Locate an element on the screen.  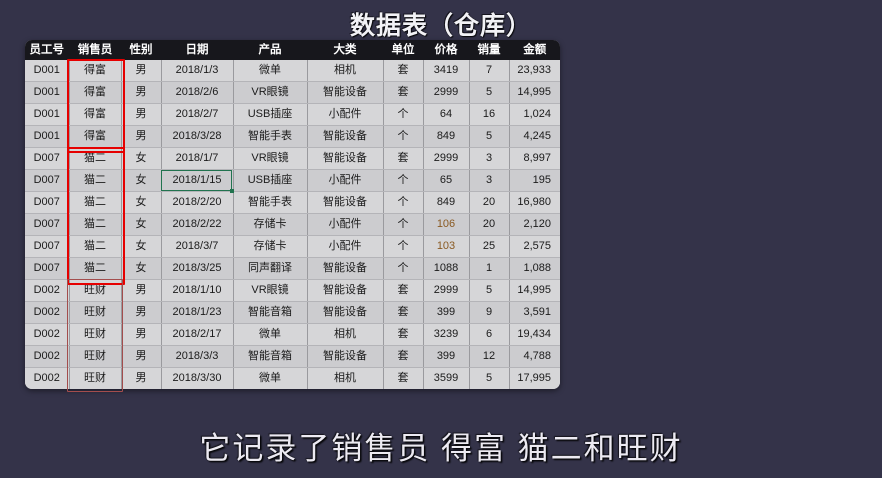
cell-amount: 8,997 is located at coordinates (534, 158).